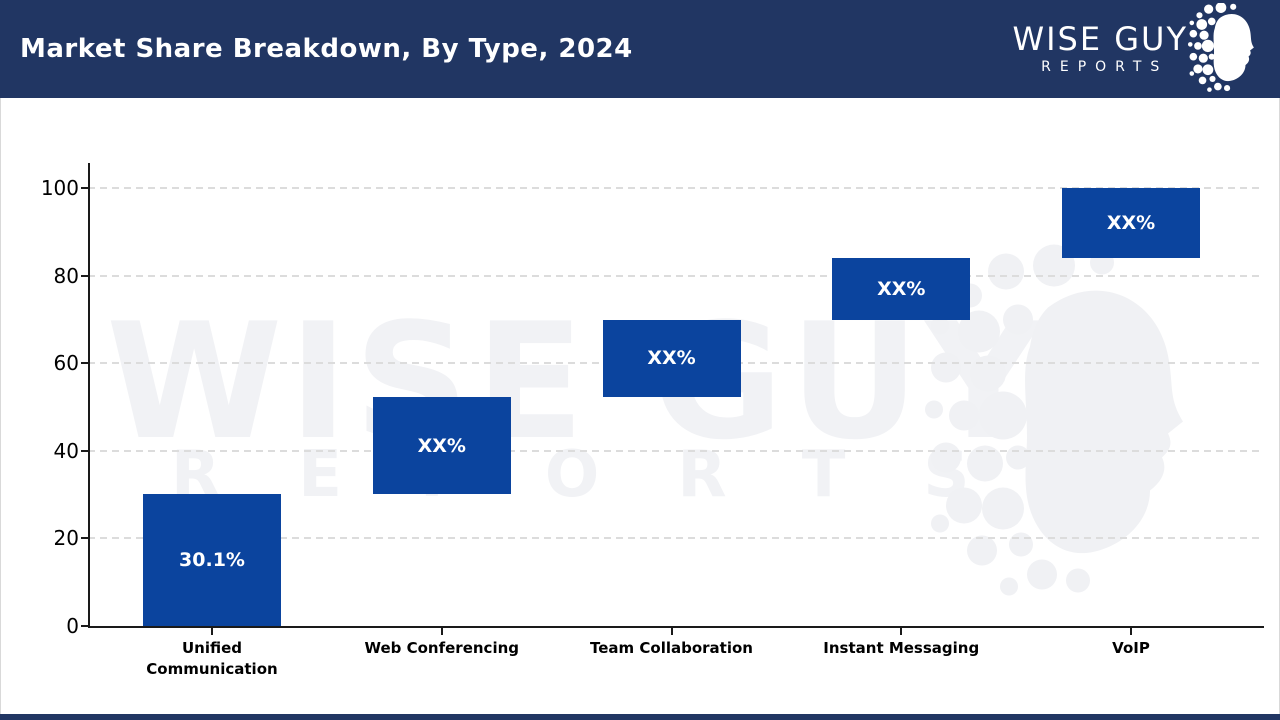 The height and width of the screenshot is (720, 1280). Describe the element at coordinates (59, 188) in the screenshot. I see `y-tick-label: 100` at that location.